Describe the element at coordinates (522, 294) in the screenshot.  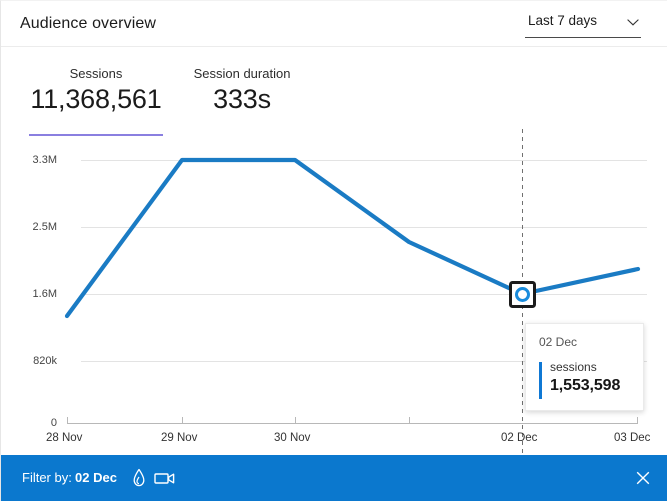
I see `selected-data-point-marker` at that location.